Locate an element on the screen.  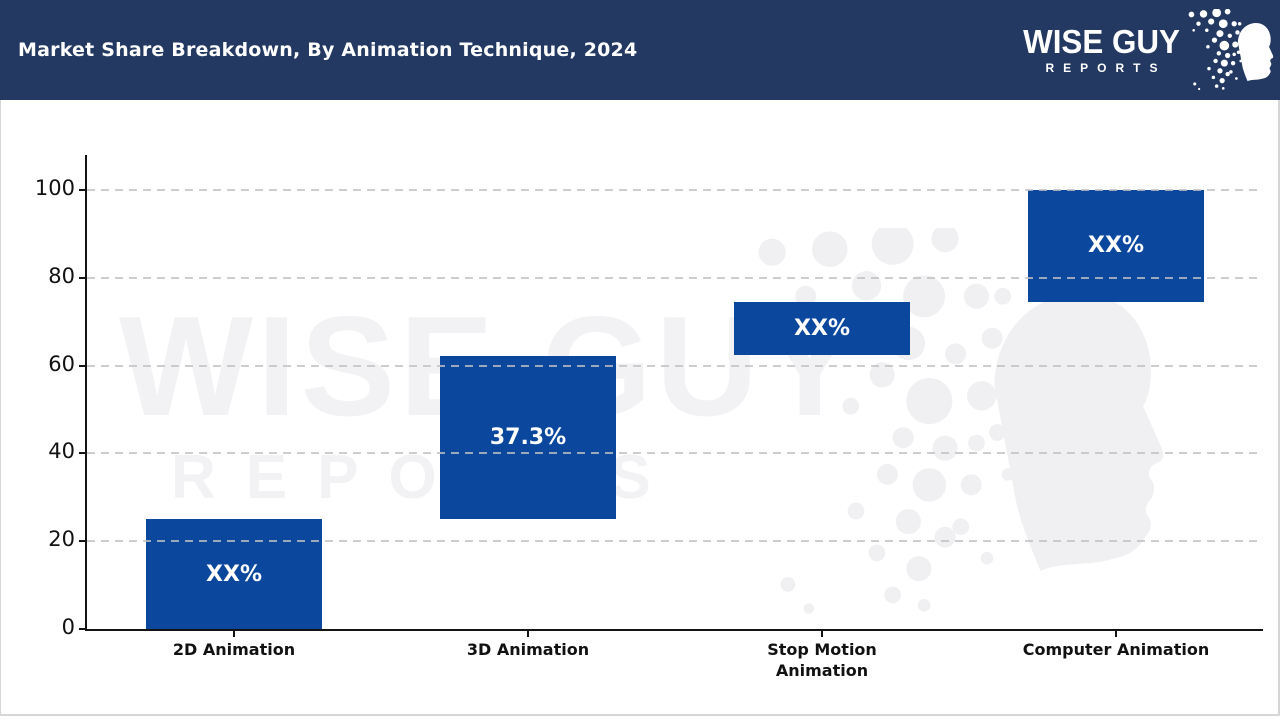
y-tick-label: 100 is located at coordinates (54, 188).